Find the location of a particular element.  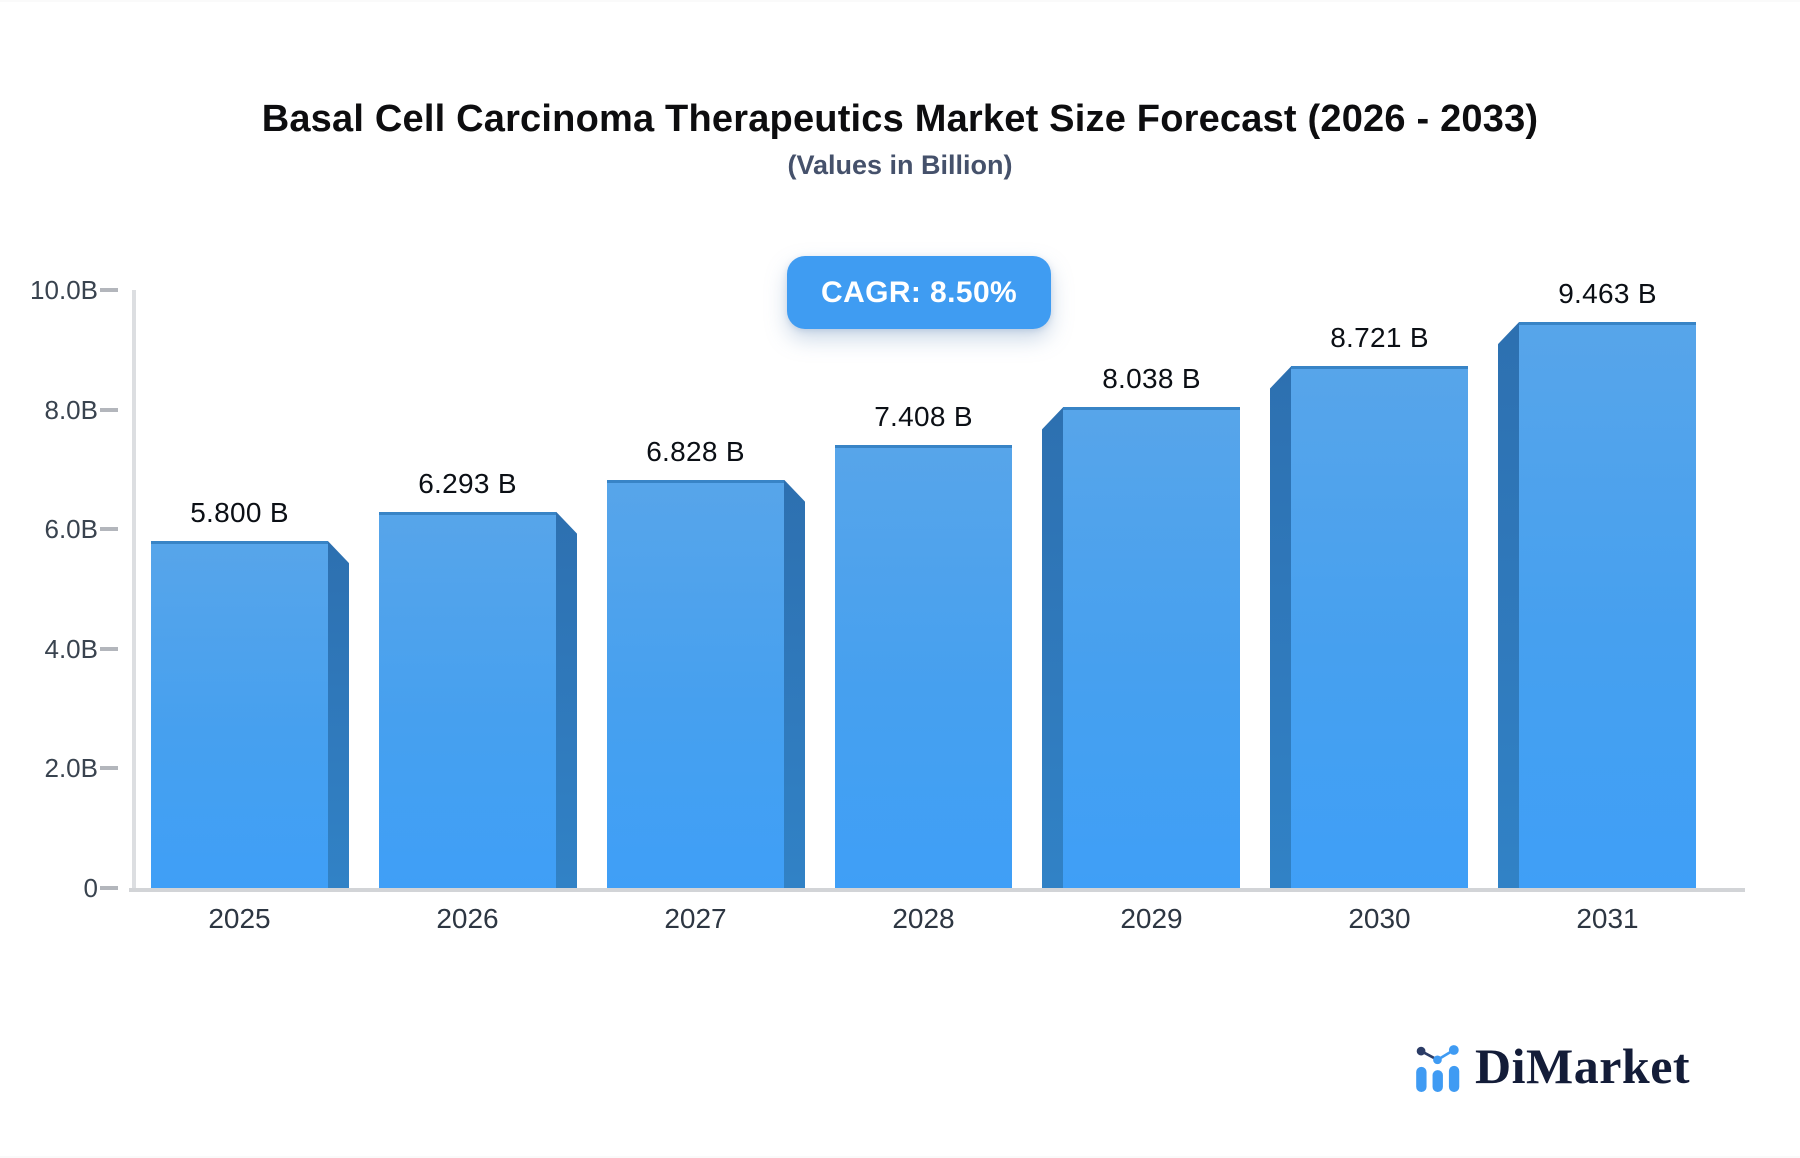

y-axis-tick-label: 8.0B is located at coordinates (71, 409).